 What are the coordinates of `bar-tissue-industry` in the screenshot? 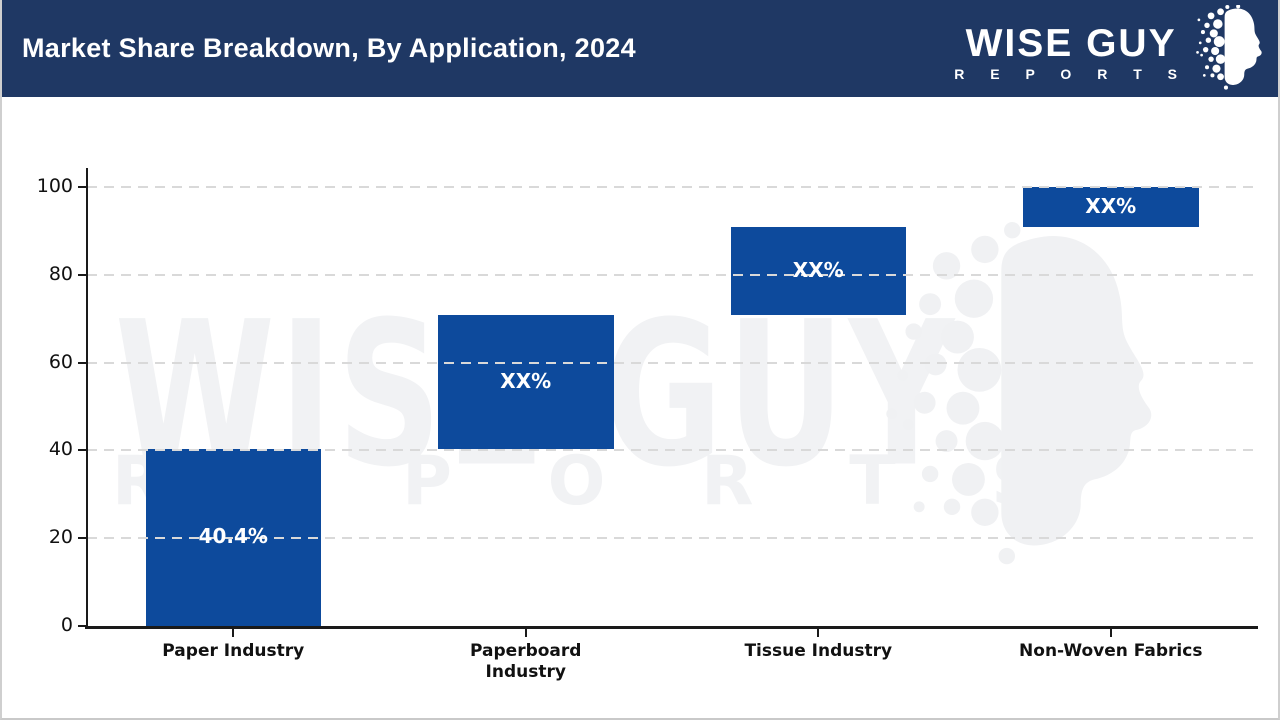 It's located at (818, 271).